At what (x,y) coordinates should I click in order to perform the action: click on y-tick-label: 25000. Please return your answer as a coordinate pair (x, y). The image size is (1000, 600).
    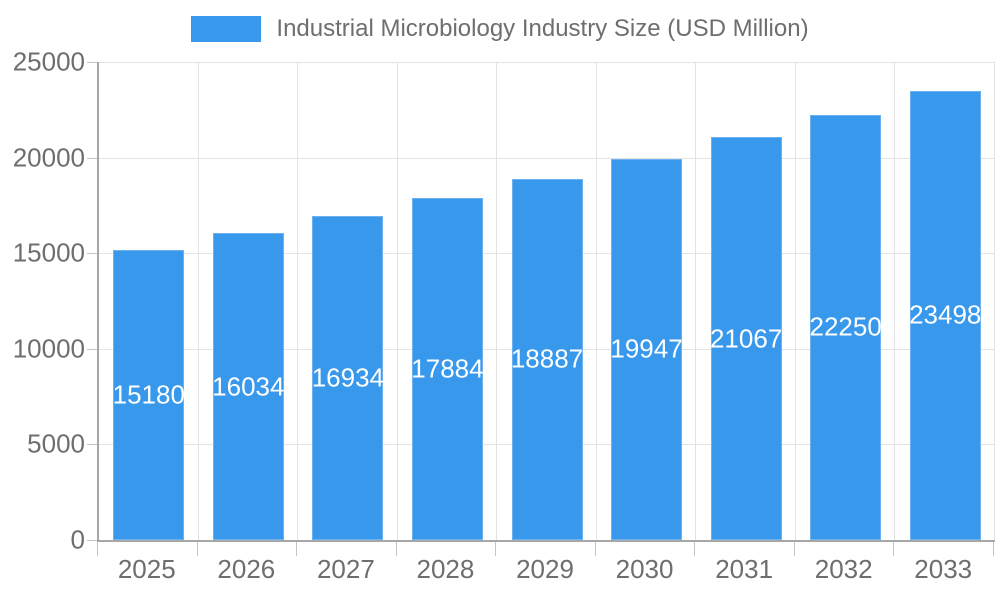
    Looking at the image, I should click on (48, 61).